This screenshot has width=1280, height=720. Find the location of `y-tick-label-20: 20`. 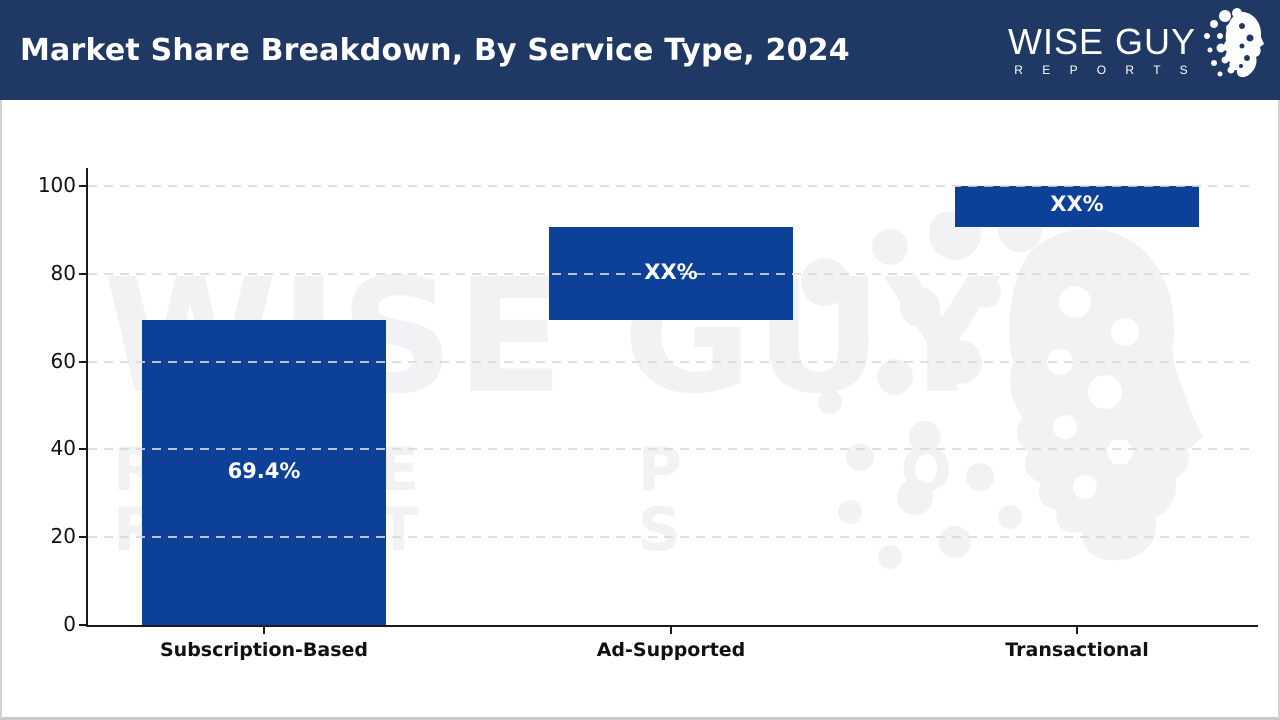

y-tick-label-20: 20 is located at coordinates (63, 536).